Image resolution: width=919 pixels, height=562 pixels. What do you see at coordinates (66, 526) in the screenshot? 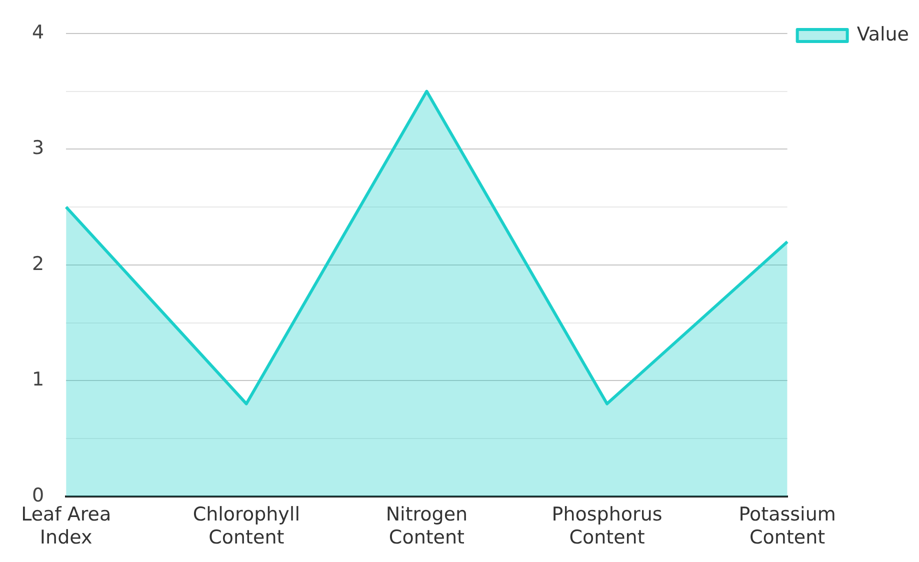
I see `x-tick-label: Leaf Area Index` at bounding box center [66, 526].